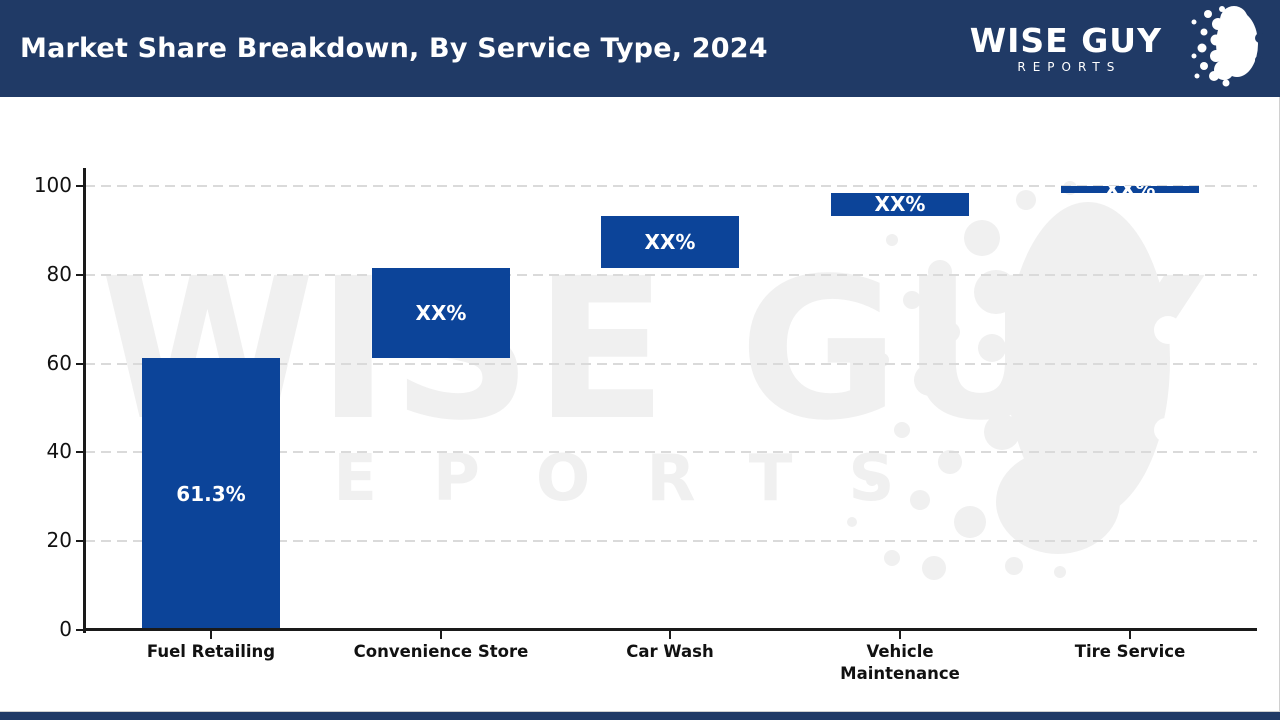  I want to click on brand-logo: WISE GUY REPORTS, so click(1117, 49).